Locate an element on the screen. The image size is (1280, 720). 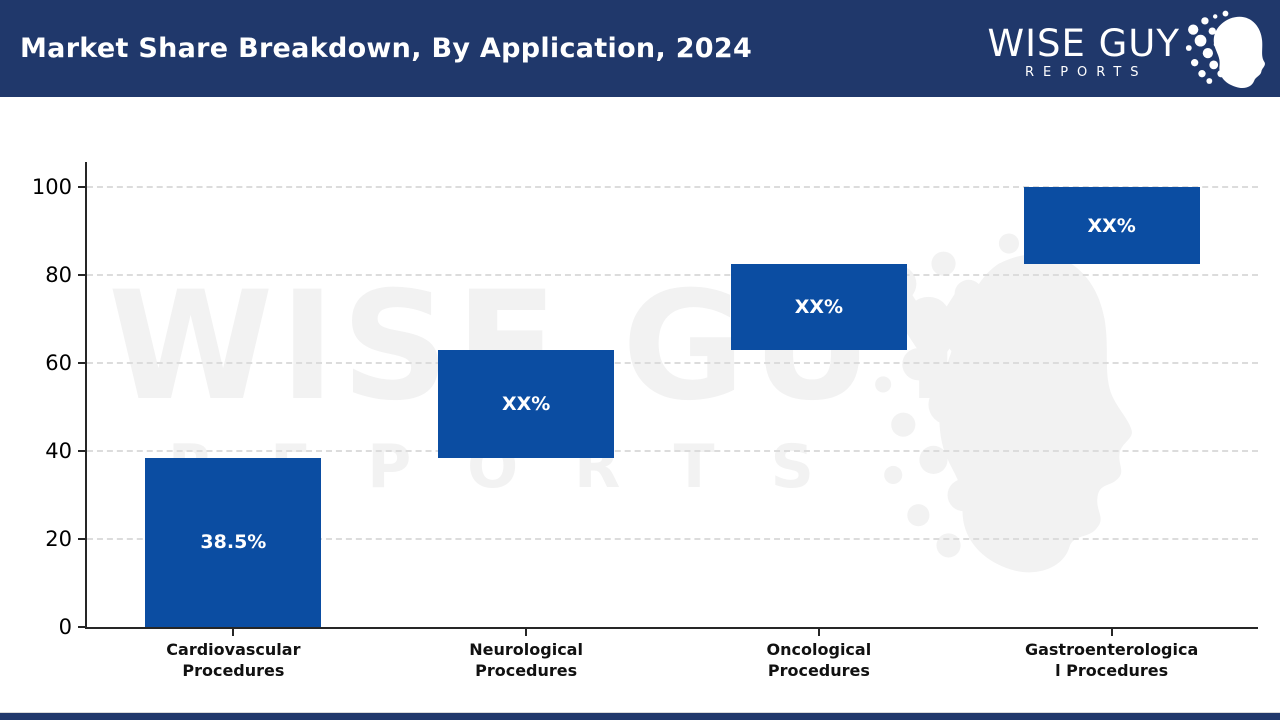
y-axis-tick-label: 80 is located at coordinates (58, 275).